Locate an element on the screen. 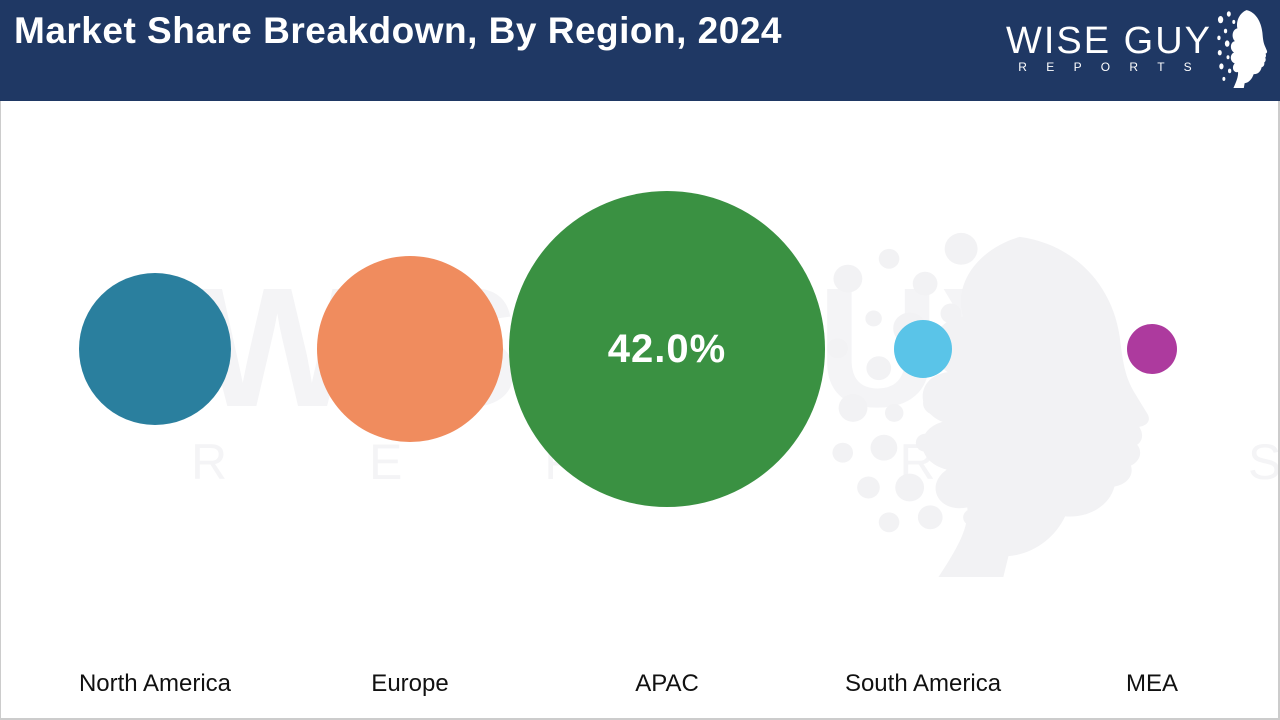 The width and height of the screenshot is (1280, 720). category-label-apac: APAC is located at coordinates (667, 683).